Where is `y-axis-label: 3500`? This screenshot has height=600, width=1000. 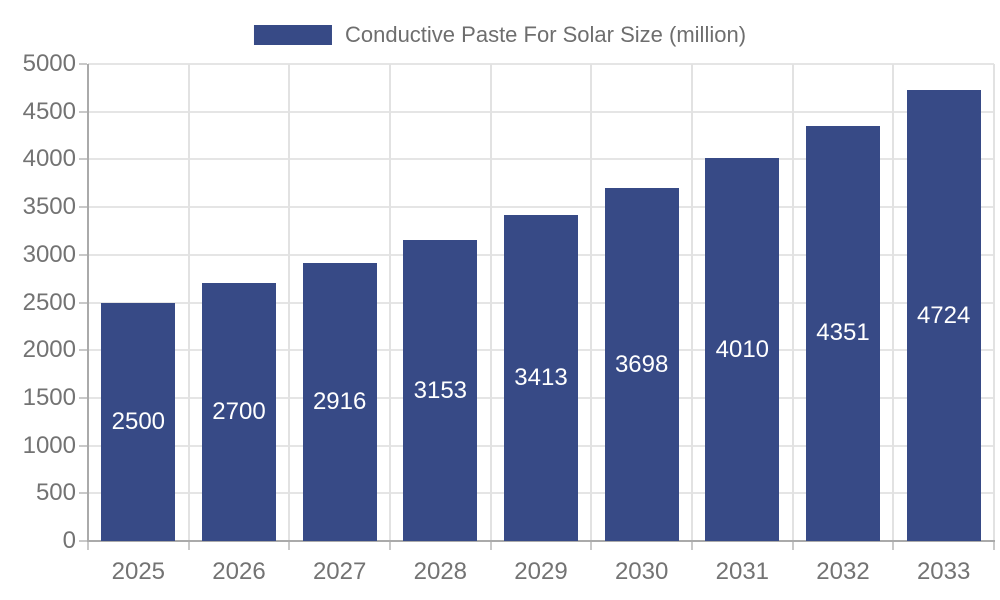 y-axis-label: 3500 is located at coordinates (49, 207).